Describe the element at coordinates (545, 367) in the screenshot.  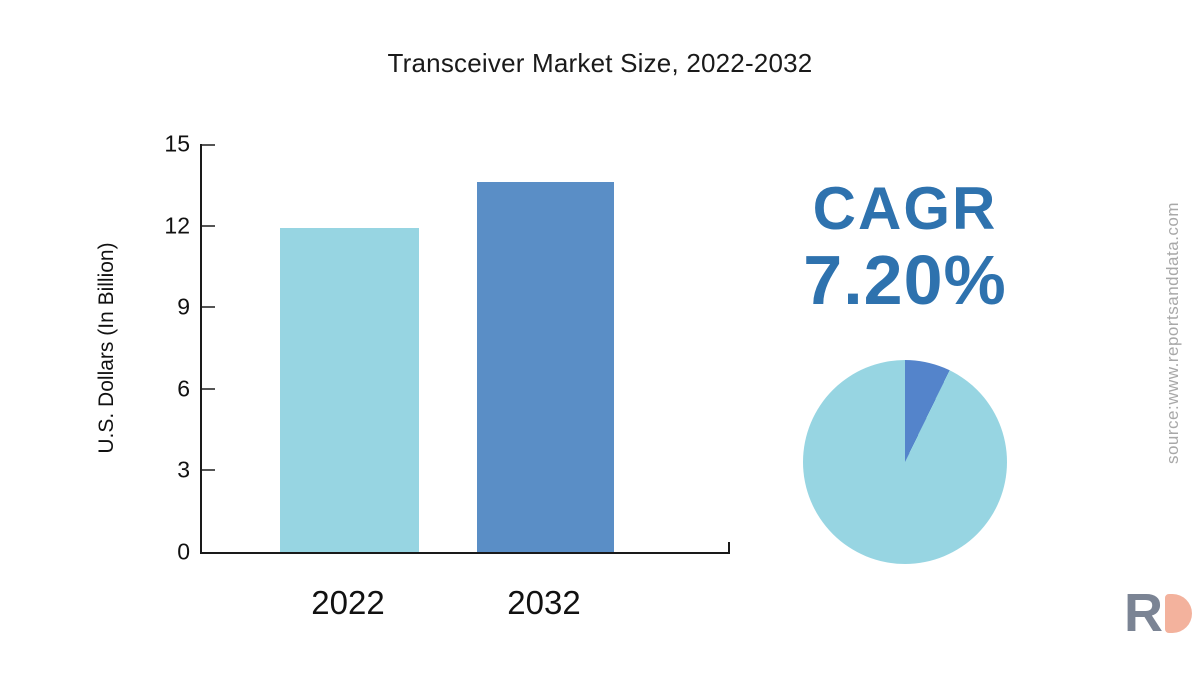
I see `bar-2032` at that location.